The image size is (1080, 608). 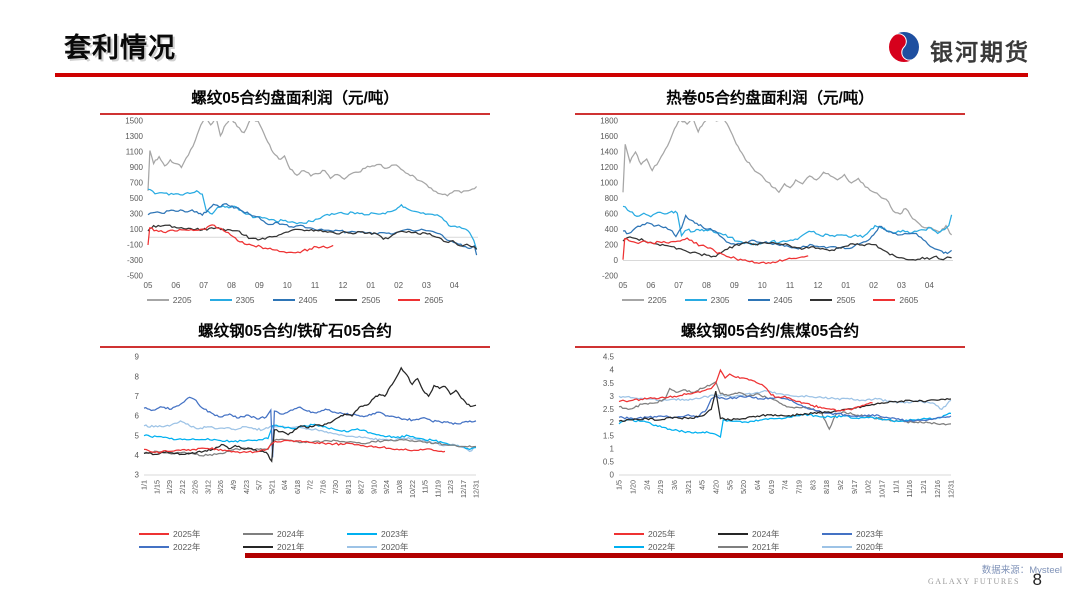 I want to click on svg-text: 7/19, so click(x=798, y=487).